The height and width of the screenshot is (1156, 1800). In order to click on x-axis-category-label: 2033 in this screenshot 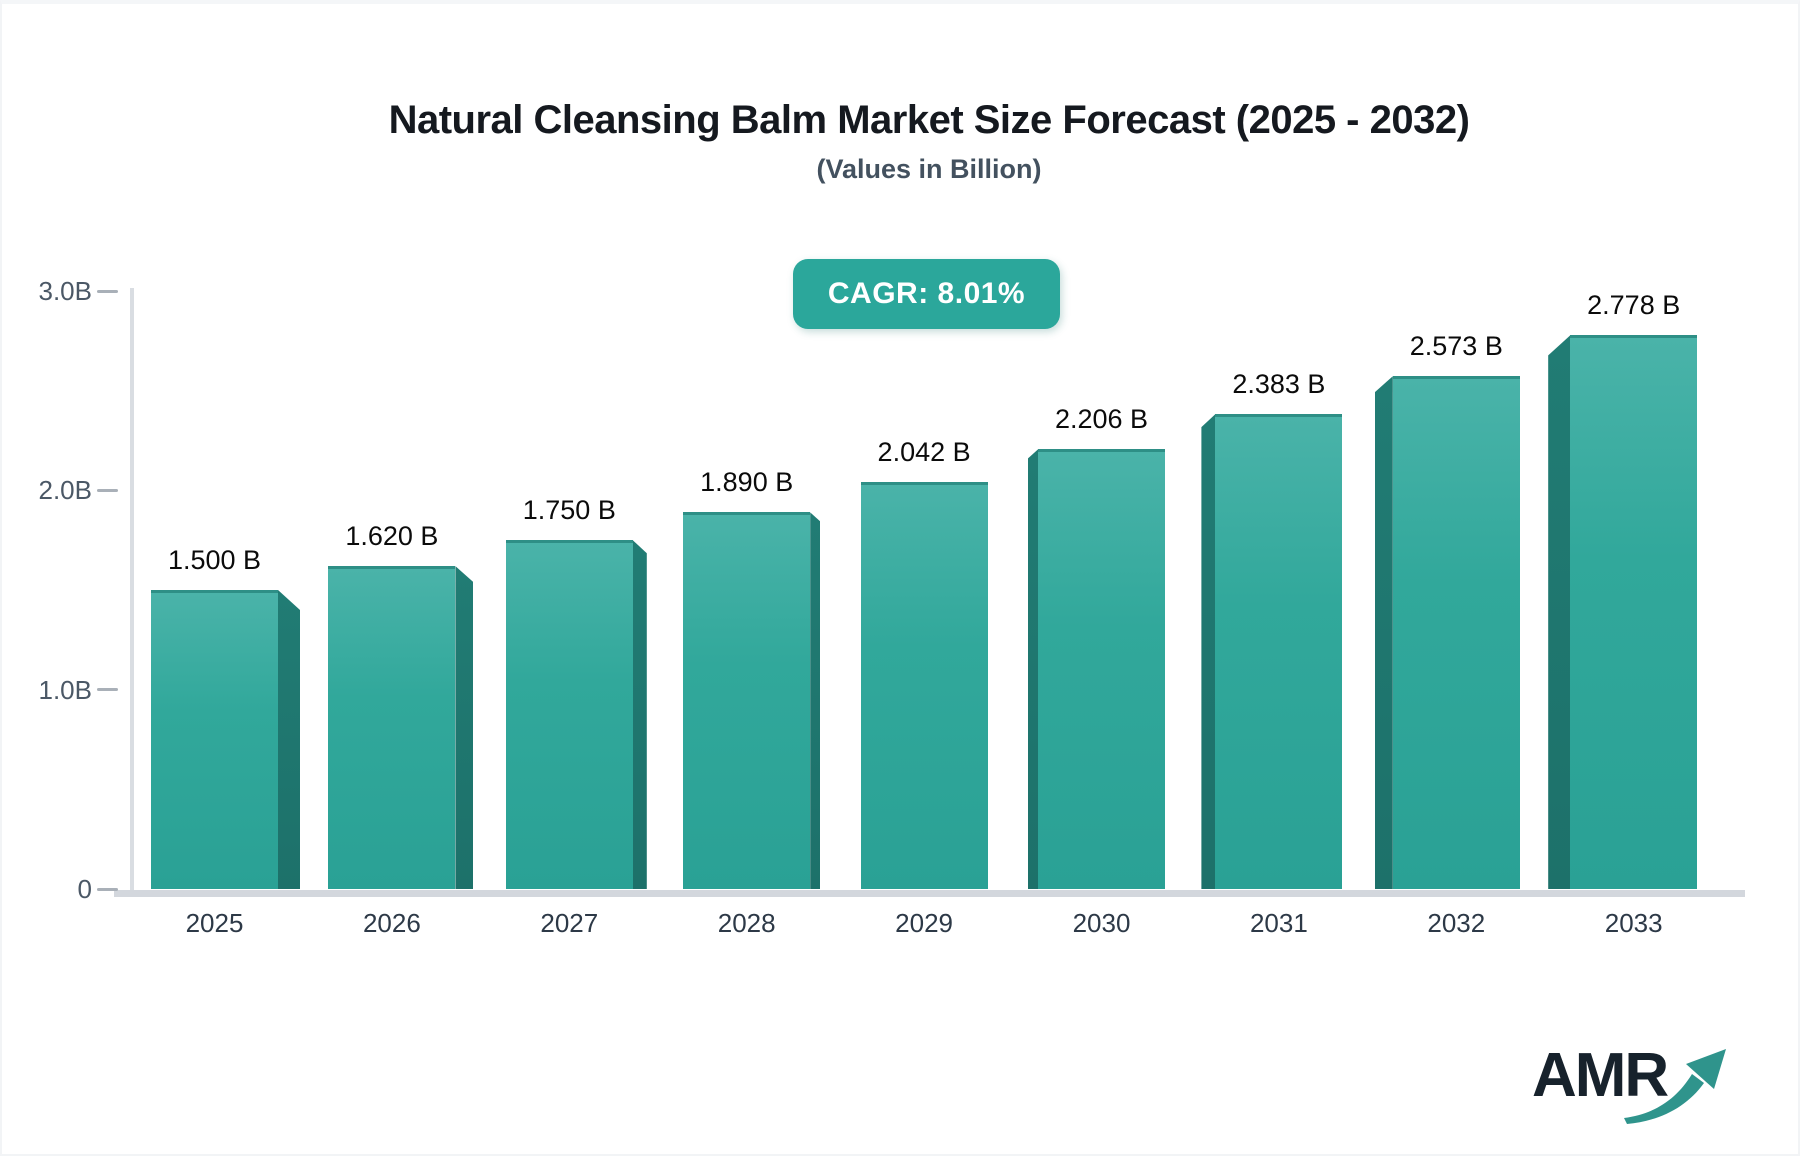, I will do `click(1633, 923)`.